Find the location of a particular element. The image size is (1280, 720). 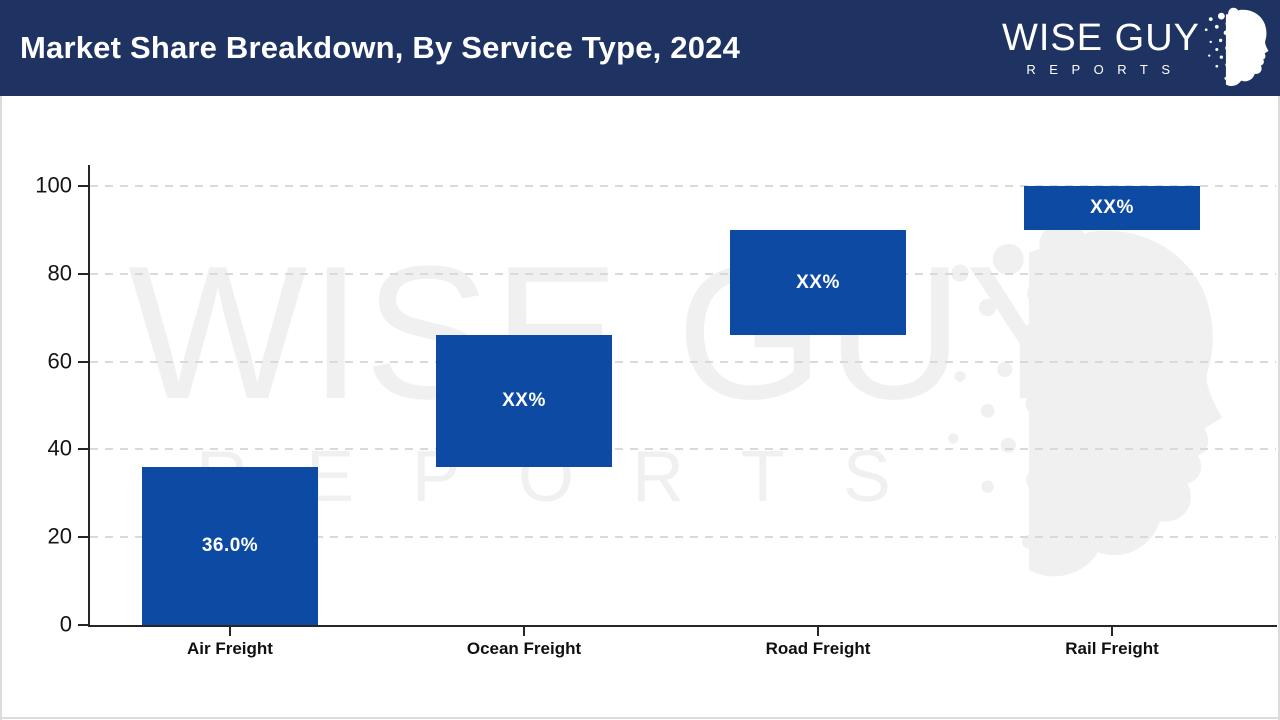

logo-brand-sub: REPORTS is located at coordinates (1105, 69).